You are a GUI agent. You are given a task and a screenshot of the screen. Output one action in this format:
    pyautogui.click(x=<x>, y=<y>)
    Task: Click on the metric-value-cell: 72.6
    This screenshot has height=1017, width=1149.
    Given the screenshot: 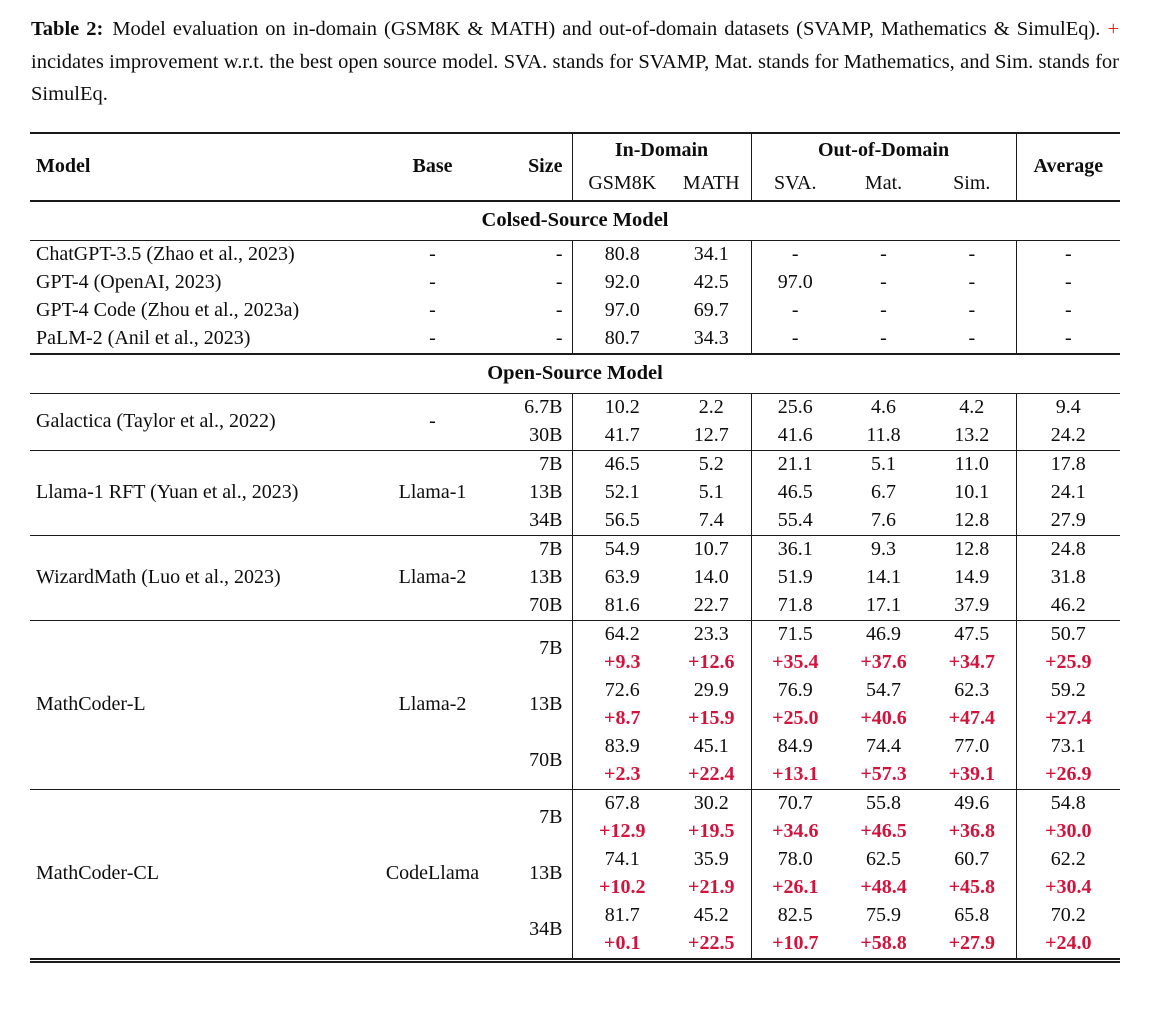 What is the action you would take?
    pyautogui.click(x=621, y=690)
    